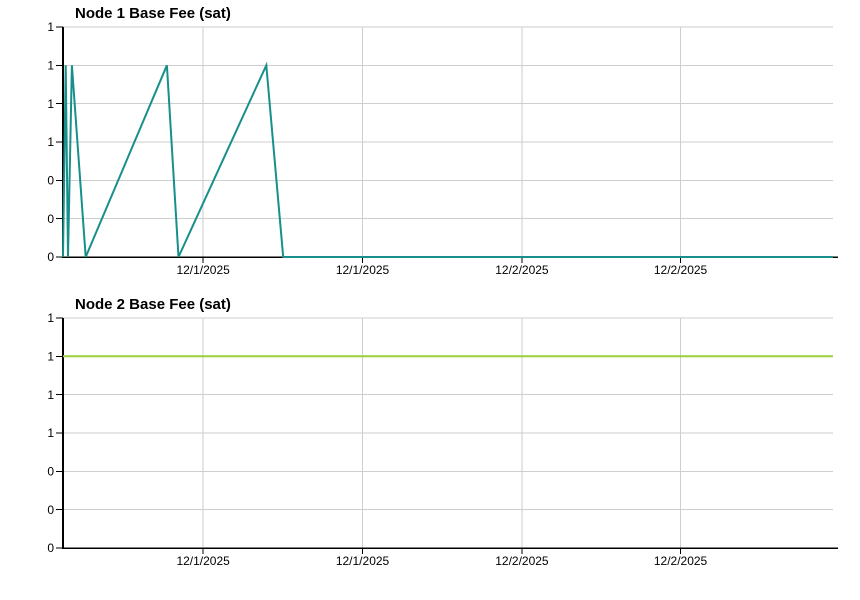  I want to click on chart-title: Node 2 Base Fee (sat), so click(153, 304).